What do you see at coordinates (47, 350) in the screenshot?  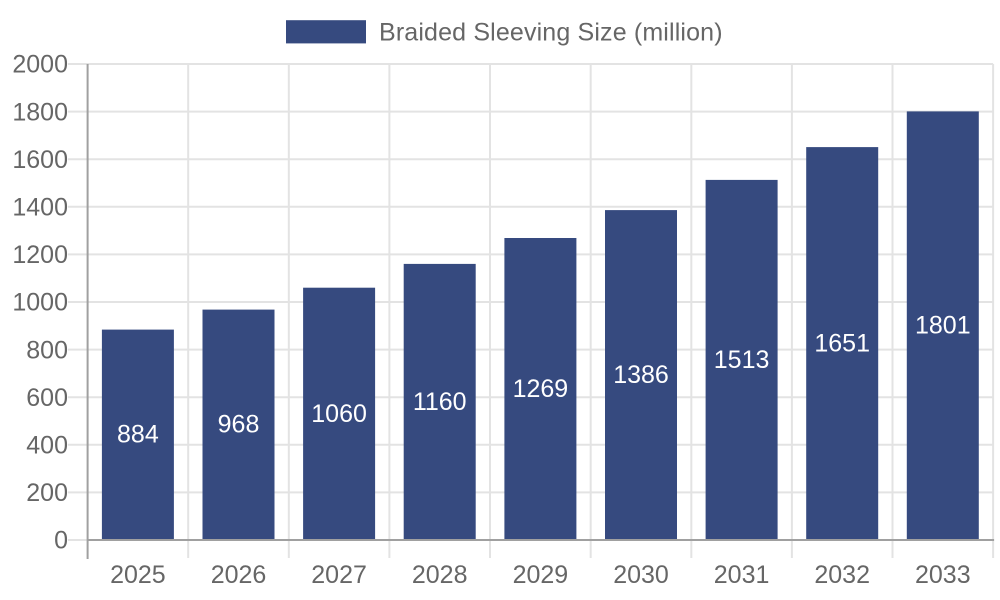 I see `svg-text: 800` at bounding box center [47, 350].